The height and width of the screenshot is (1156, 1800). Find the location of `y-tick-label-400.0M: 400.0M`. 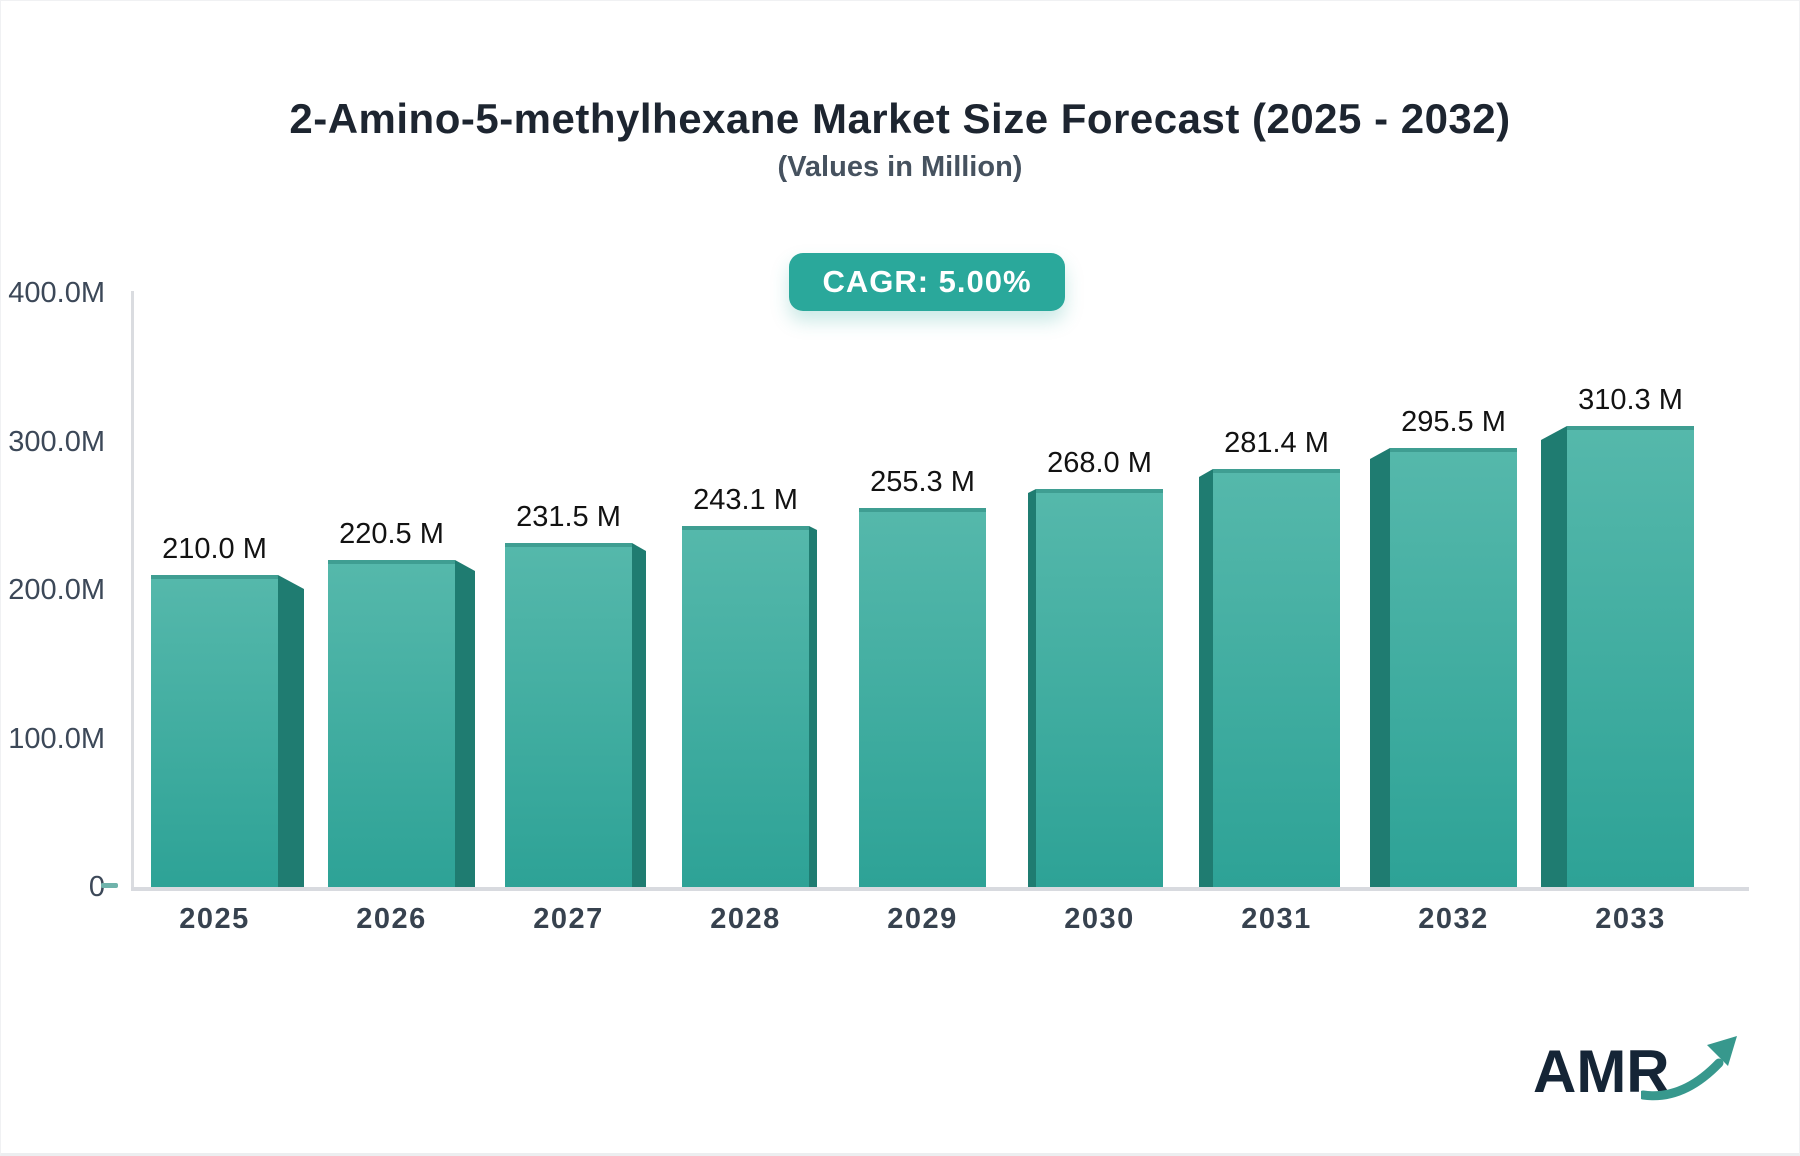

y-tick-label-400.0M: 400.0M is located at coordinates (56, 293).